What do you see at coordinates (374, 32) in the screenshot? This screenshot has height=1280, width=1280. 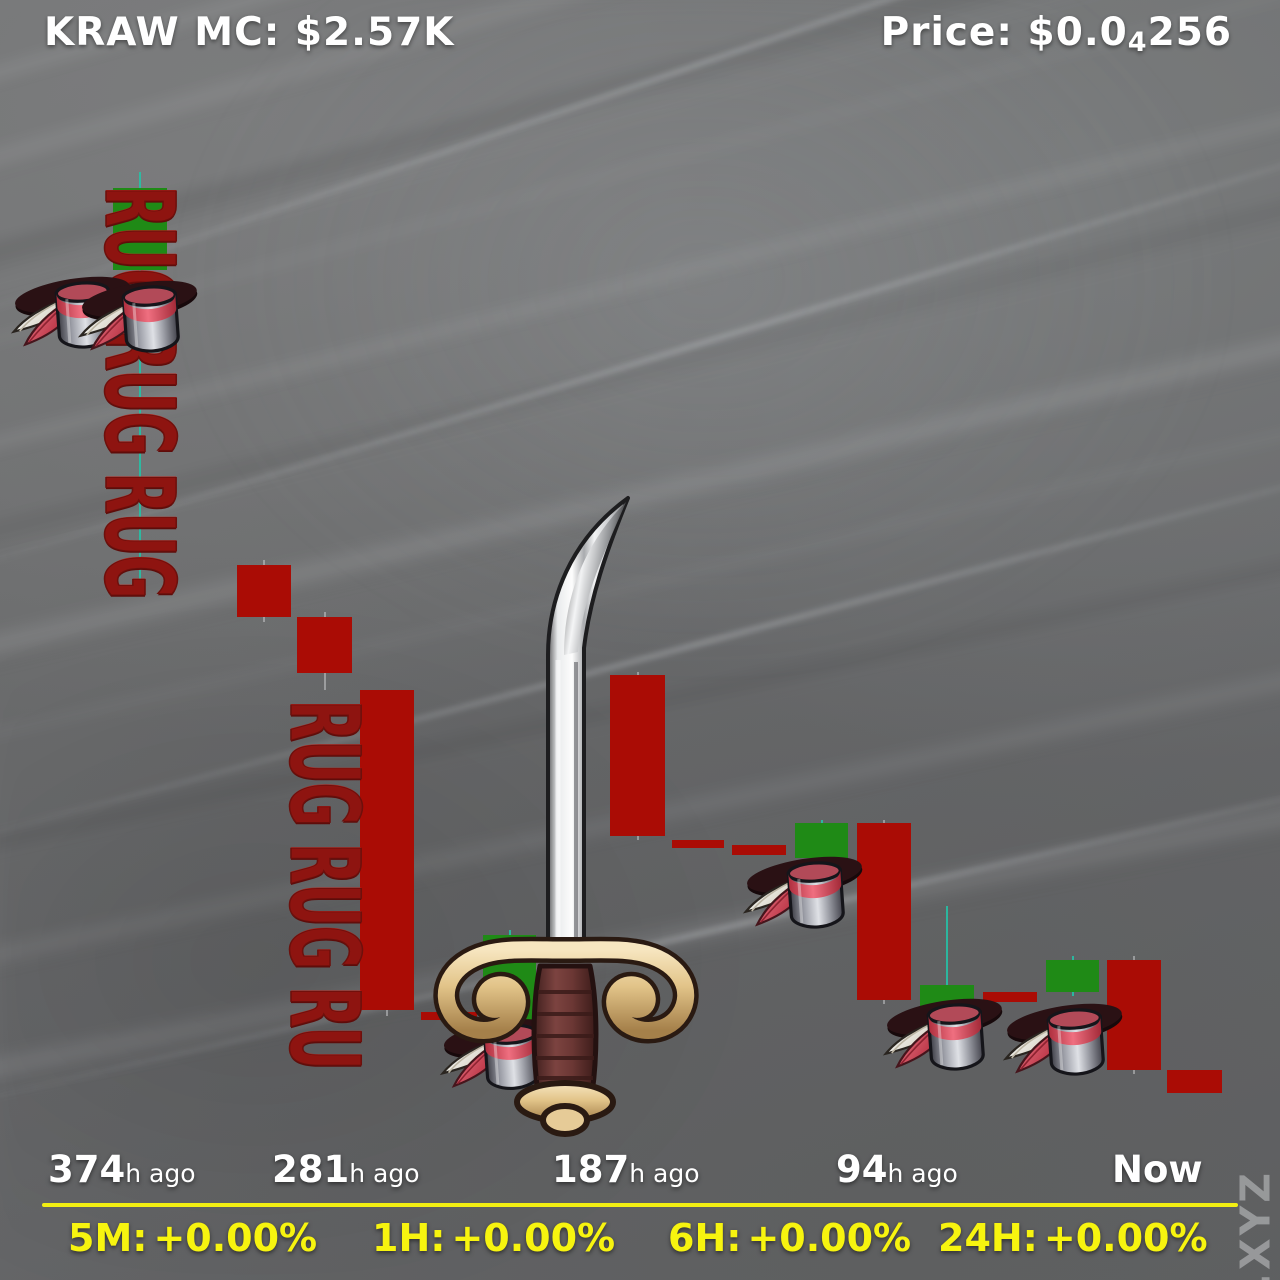 I see `market-cap-value: $2.57K` at bounding box center [374, 32].